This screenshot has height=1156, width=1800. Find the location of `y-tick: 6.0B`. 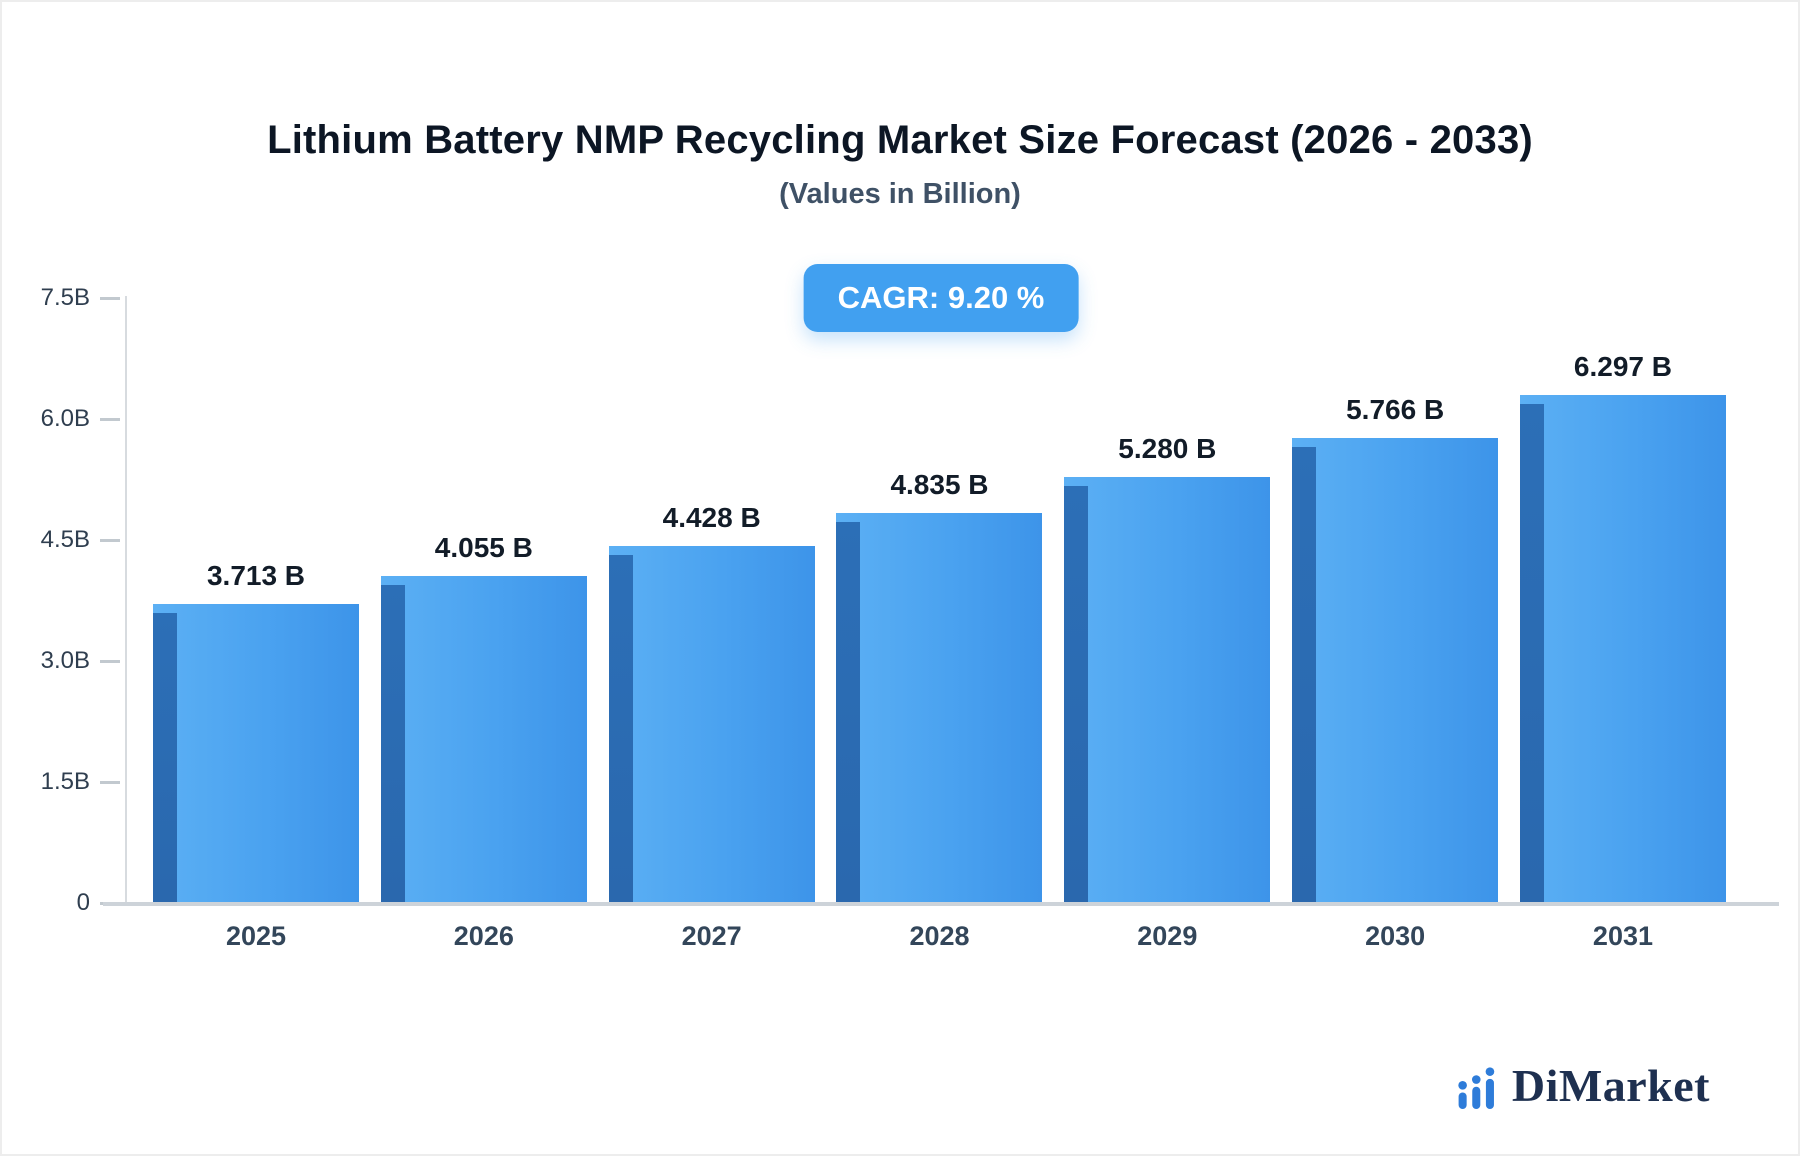

y-tick: 6.0B is located at coordinates (61, 419).